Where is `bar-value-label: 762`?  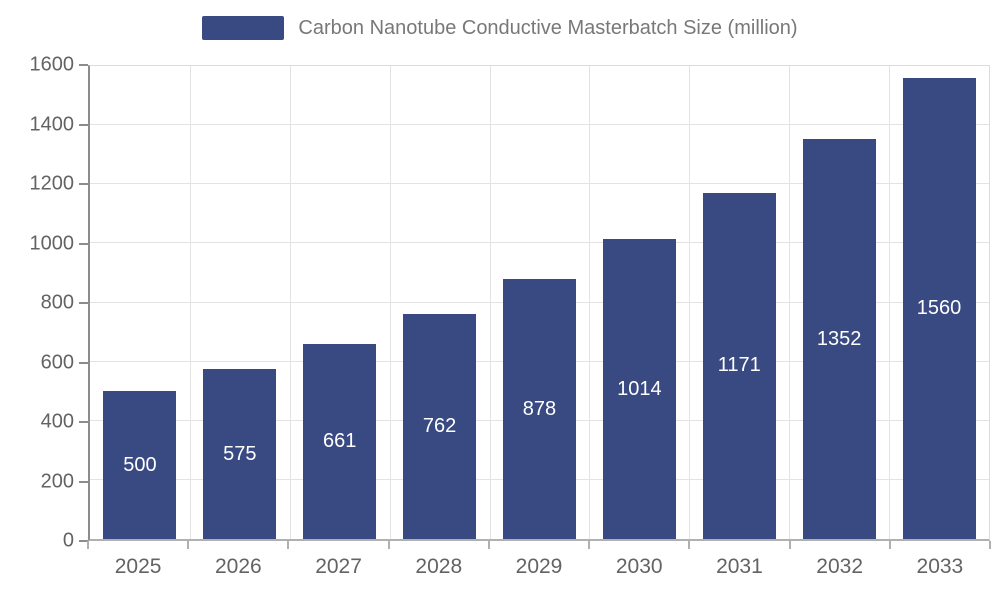 bar-value-label: 762 is located at coordinates (439, 425).